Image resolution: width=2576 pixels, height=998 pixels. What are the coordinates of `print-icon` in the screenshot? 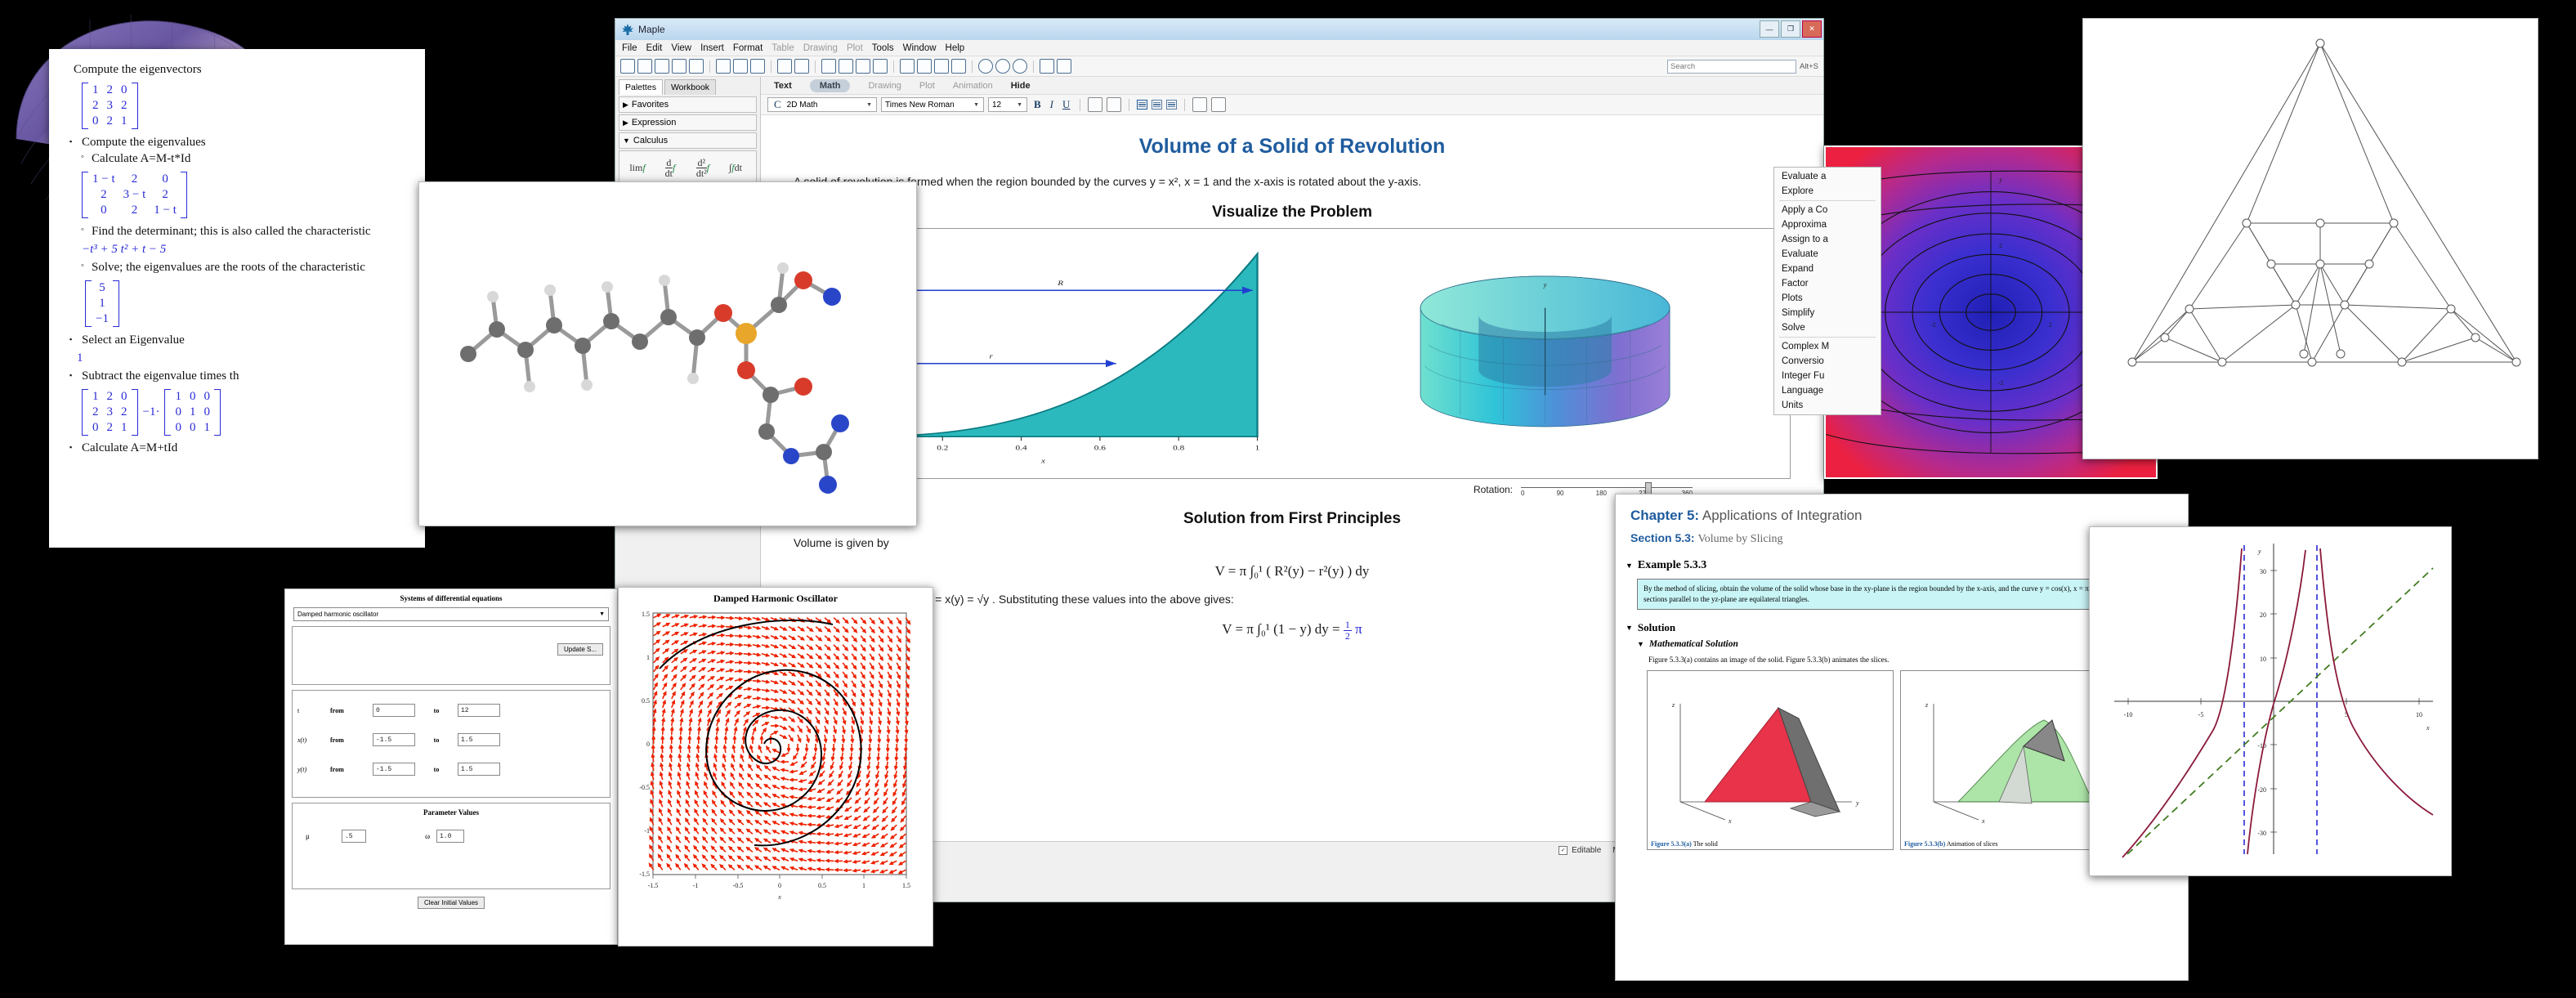 It's located at (679, 66).